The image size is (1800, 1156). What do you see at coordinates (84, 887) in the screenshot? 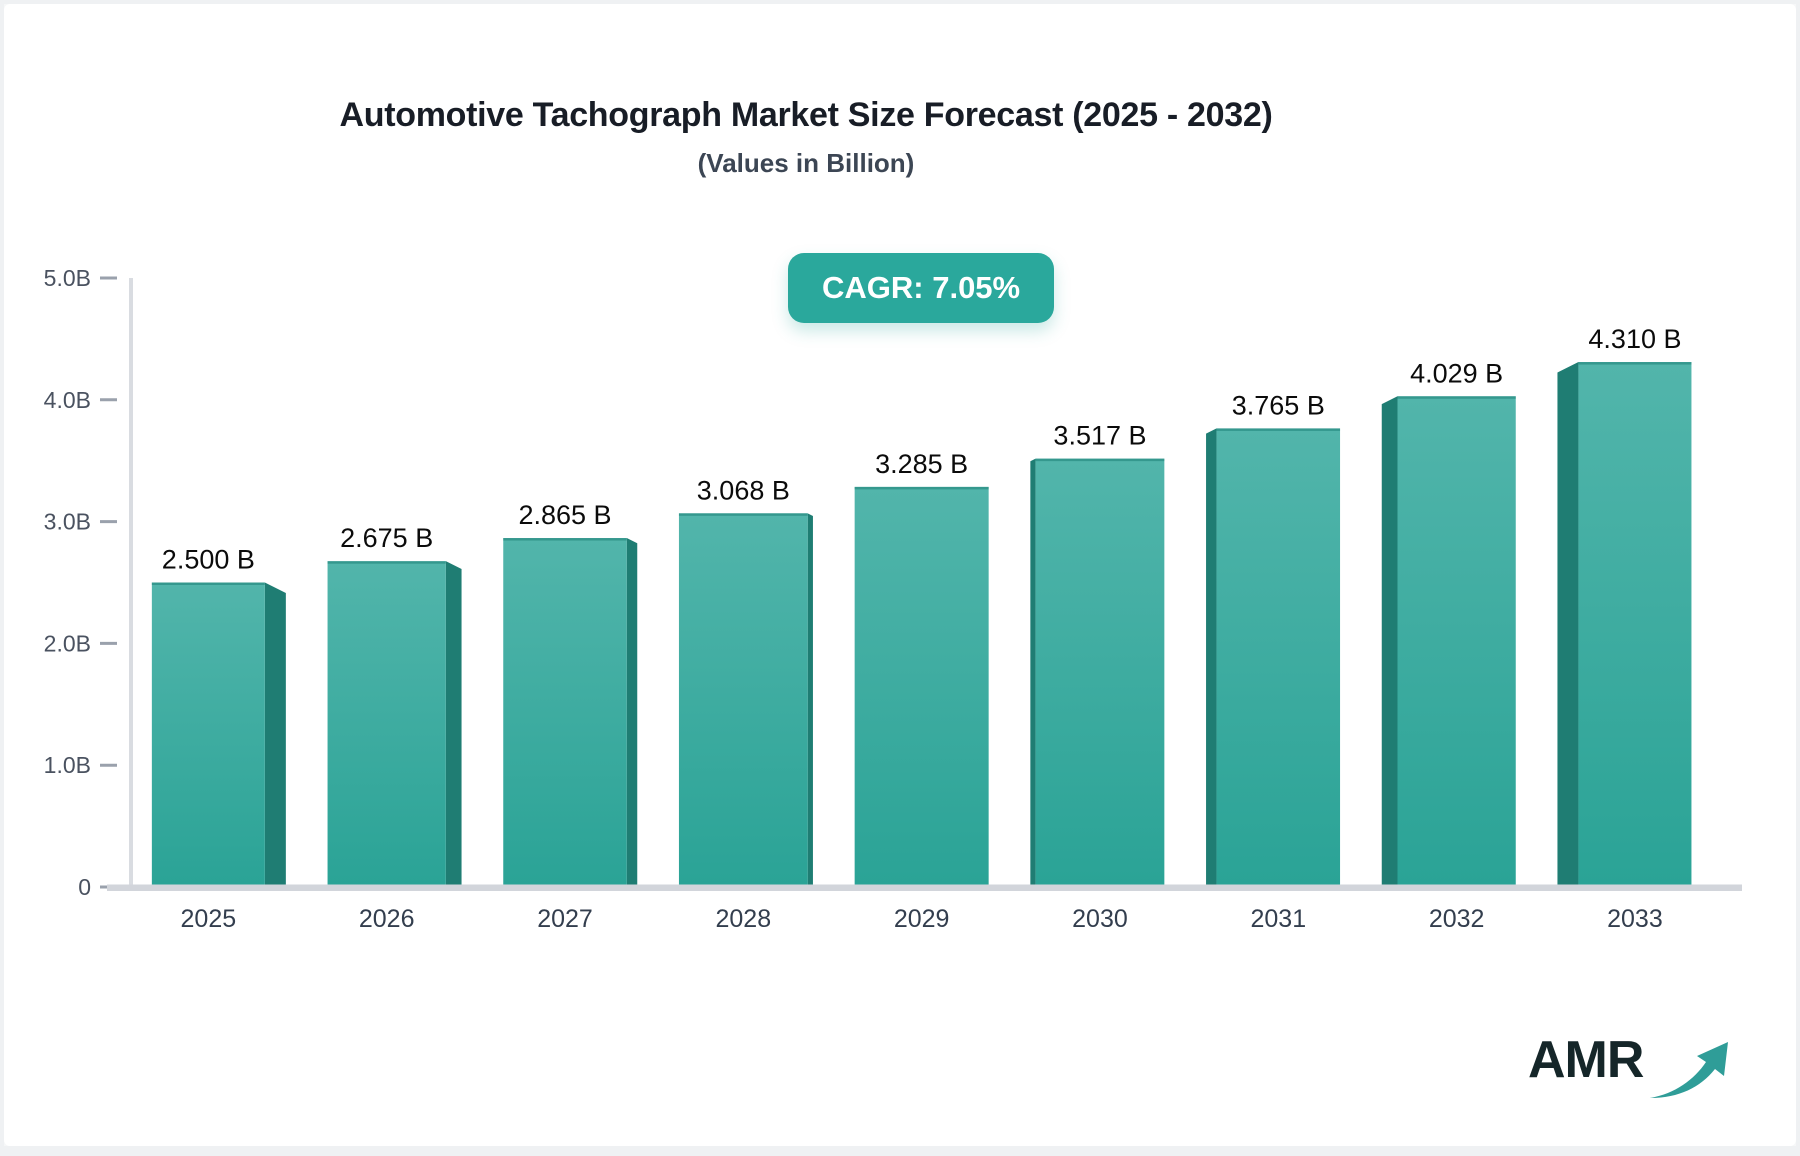
I see `y-tick-label: 0` at bounding box center [84, 887].